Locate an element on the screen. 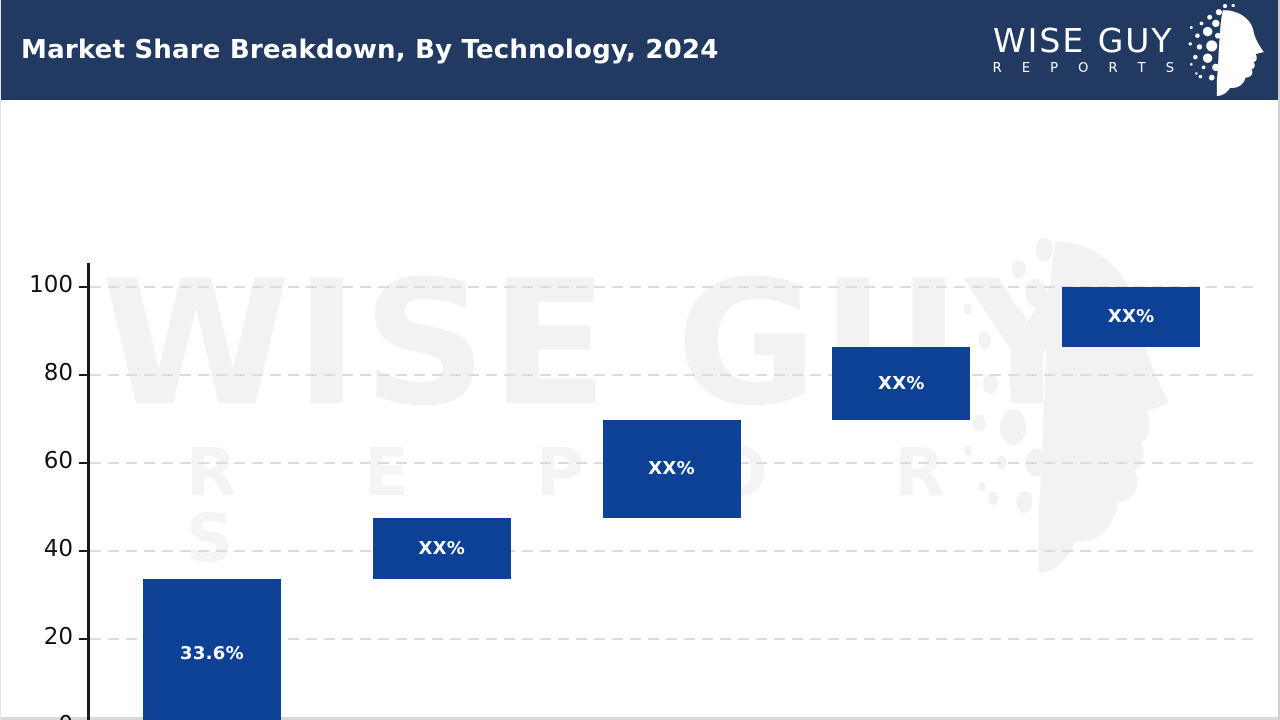 The image size is (1280, 720). logo-wordmark: WISE GUY R E P O R T S is located at coordinates (1083, 50).